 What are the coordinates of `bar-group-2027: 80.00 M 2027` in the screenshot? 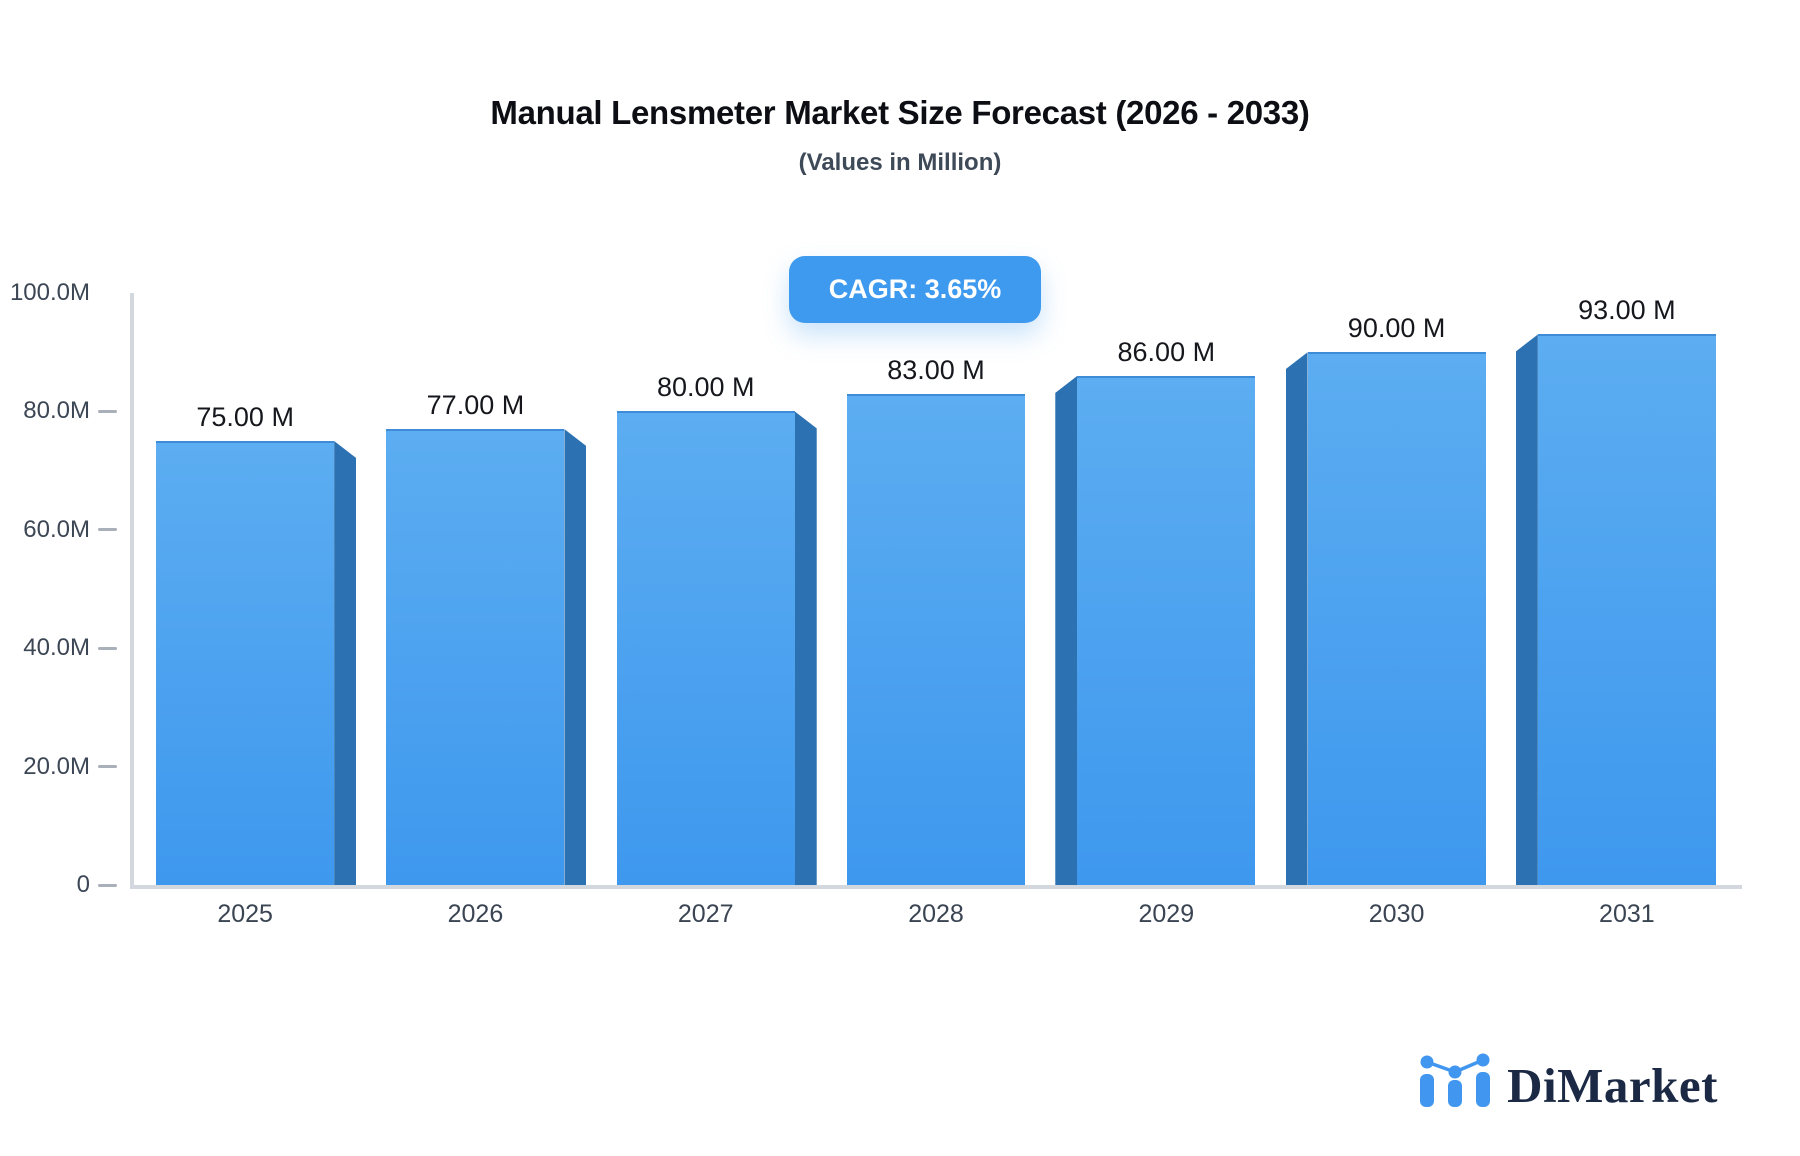 It's located at (706, 610).